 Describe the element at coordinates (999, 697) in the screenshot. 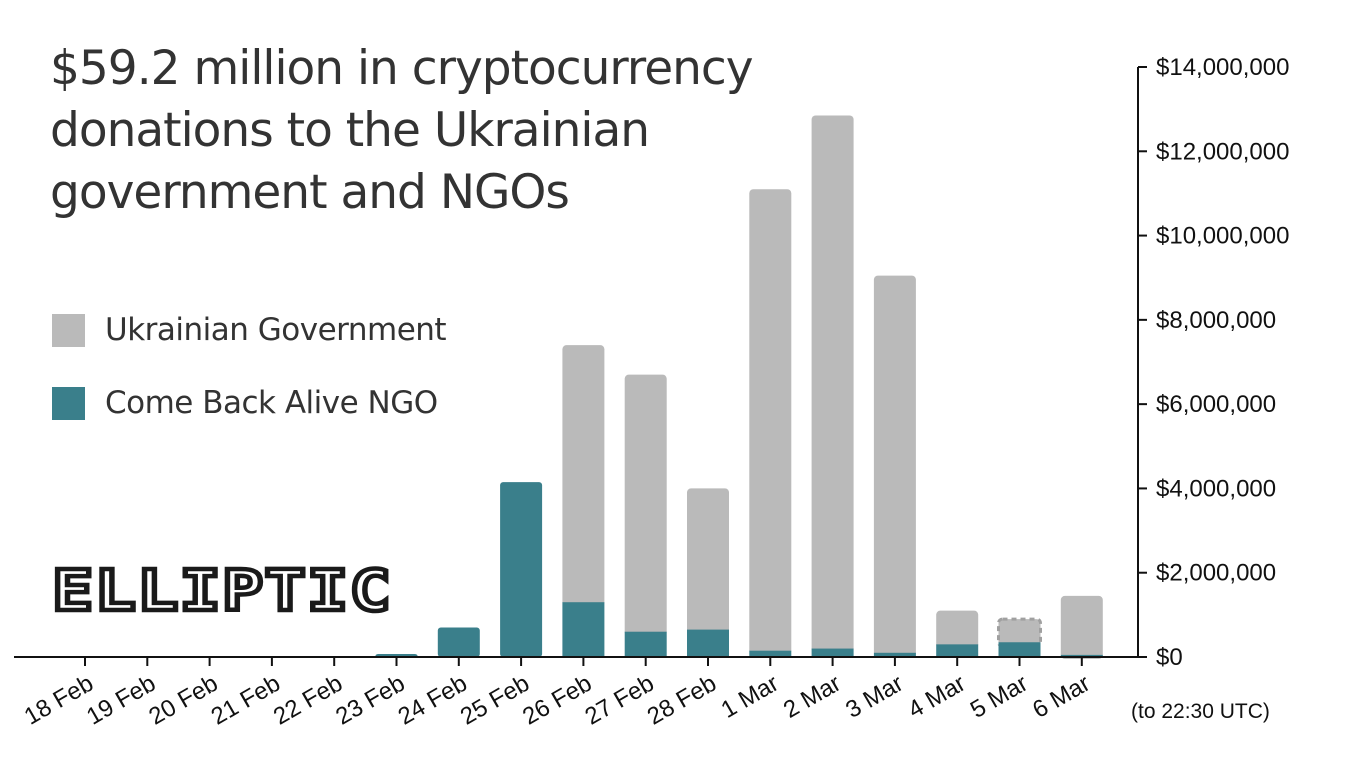

I see `x-tick-label: 5 Mar` at that location.